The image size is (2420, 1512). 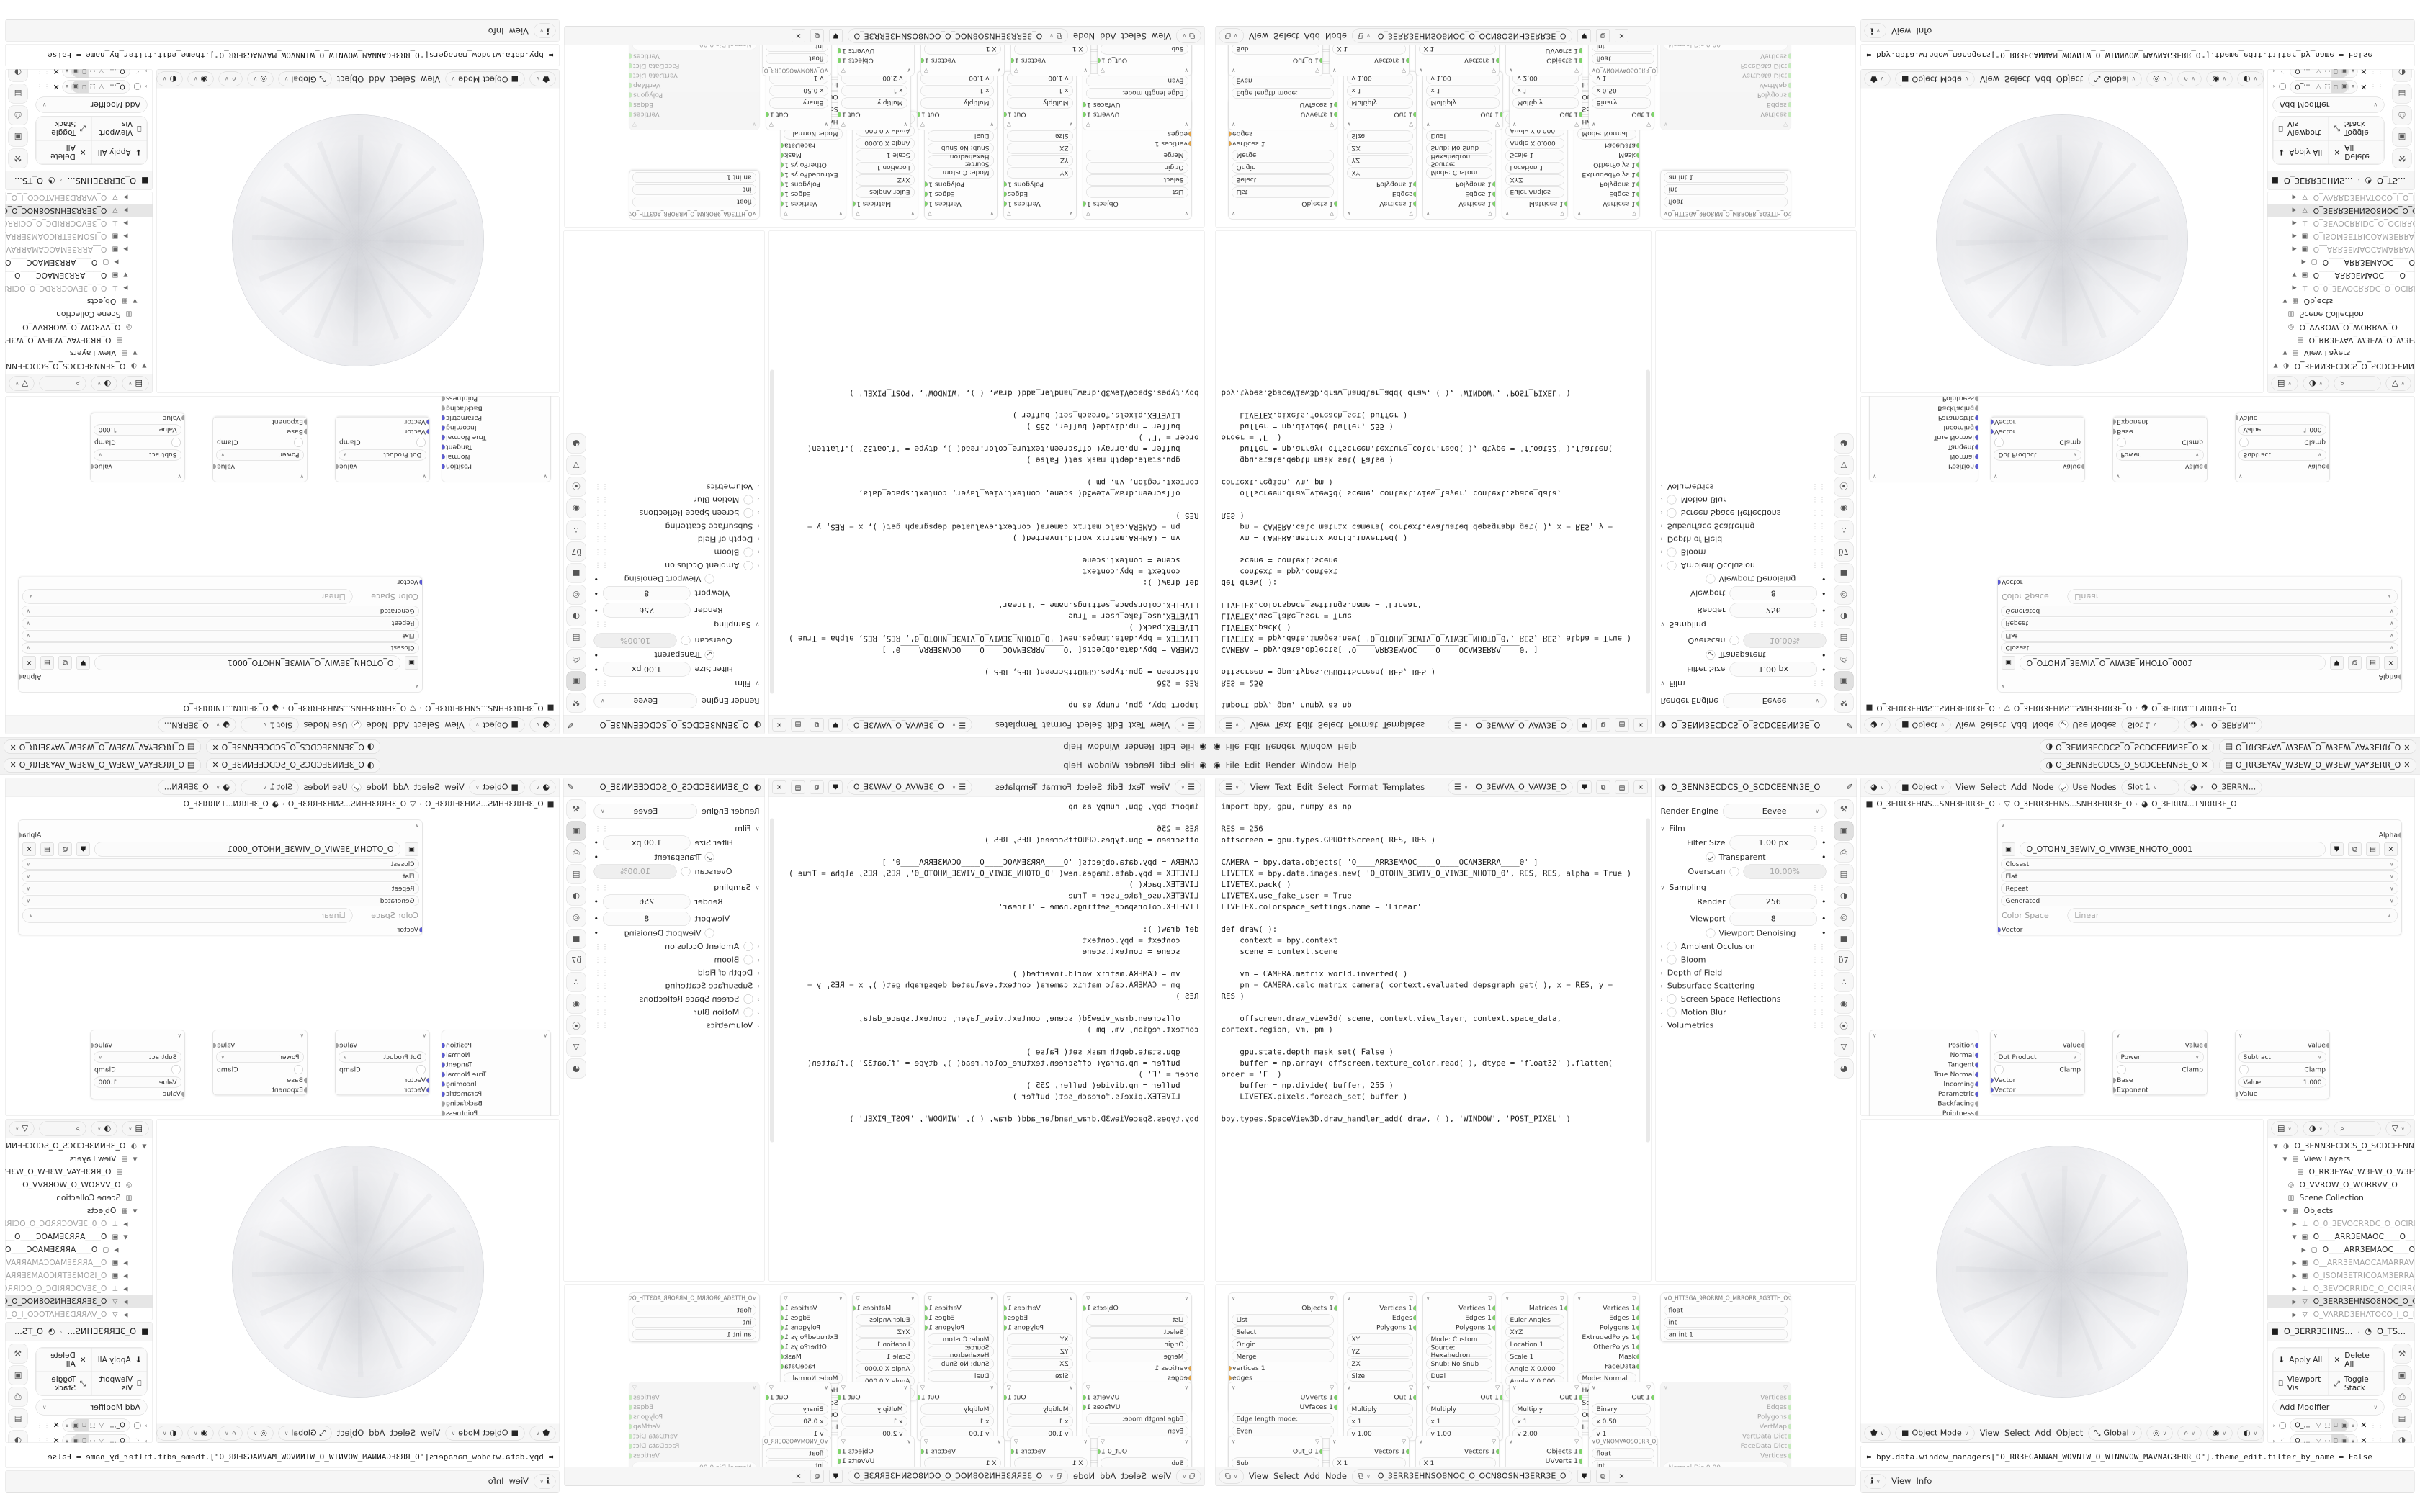 What do you see at coordinates (1380, 1376) in the screenshot?
I see `node-field: Size` at bounding box center [1380, 1376].